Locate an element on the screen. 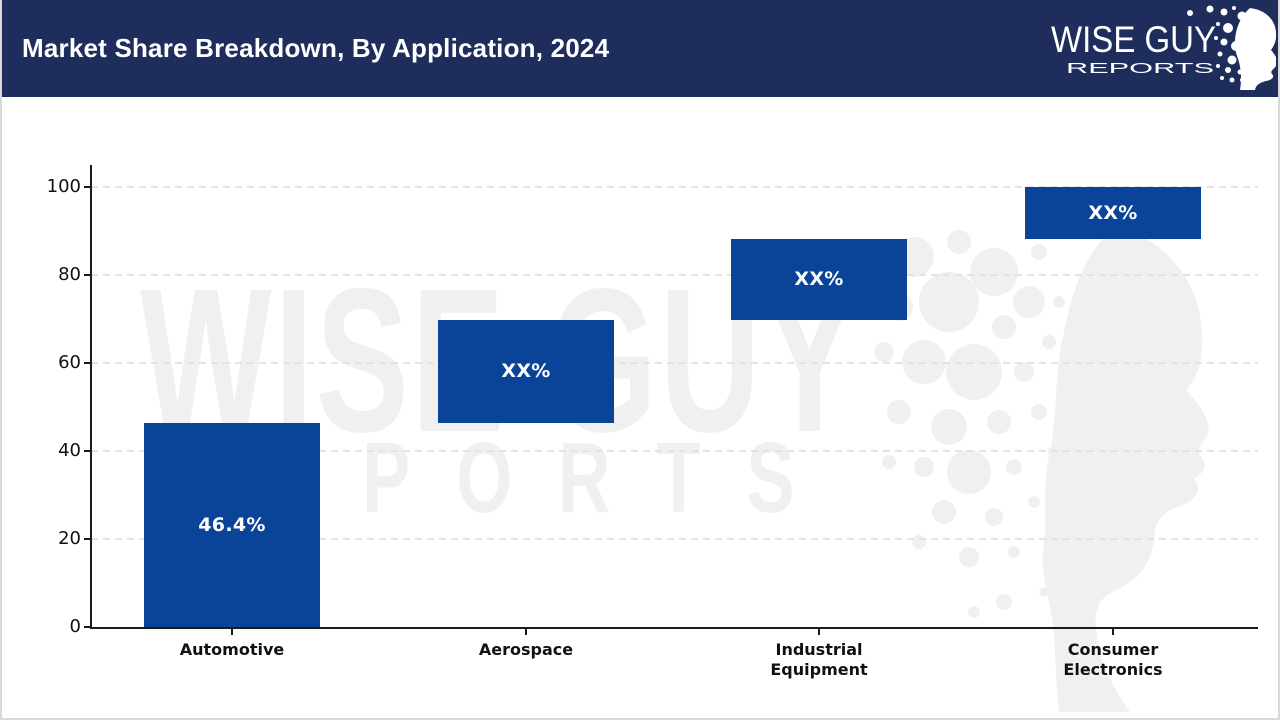  wiseguy-logo: WISE GUY REPORTS is located at coordinates (1163, 47).